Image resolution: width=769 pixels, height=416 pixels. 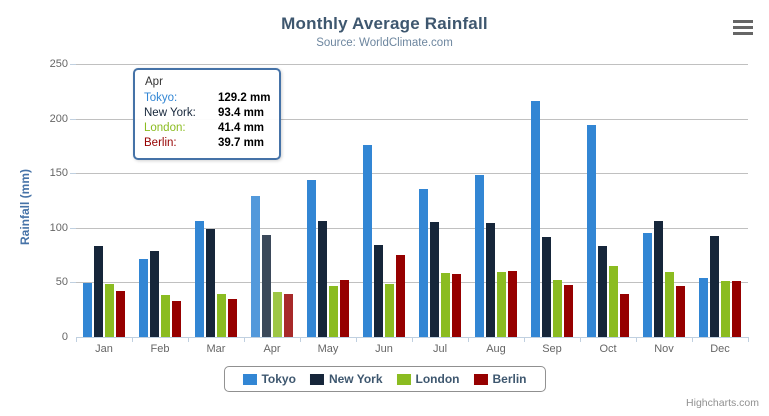 I want to click on bar-london-aug, so click(x=501, y=304).